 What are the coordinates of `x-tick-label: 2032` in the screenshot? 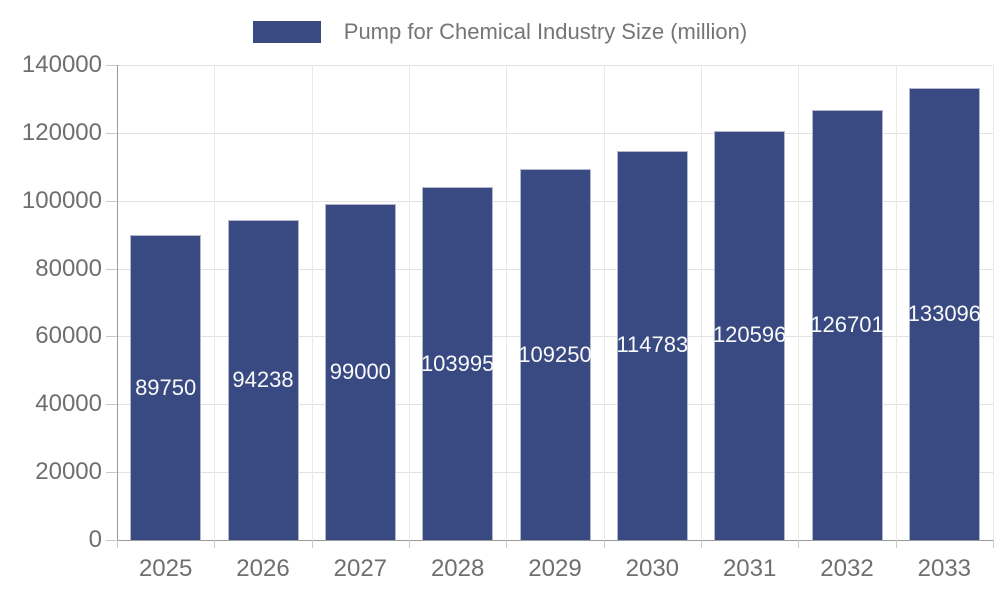 It's located at (847, 568).